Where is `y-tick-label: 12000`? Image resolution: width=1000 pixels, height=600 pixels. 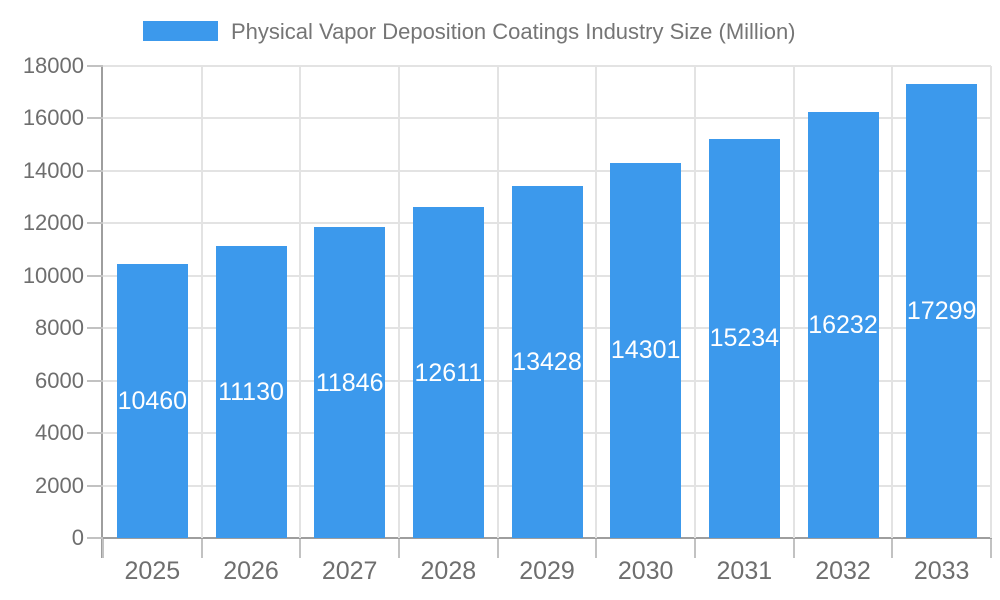
y-tick-label: 12000 is located at coordinates (53, 223).